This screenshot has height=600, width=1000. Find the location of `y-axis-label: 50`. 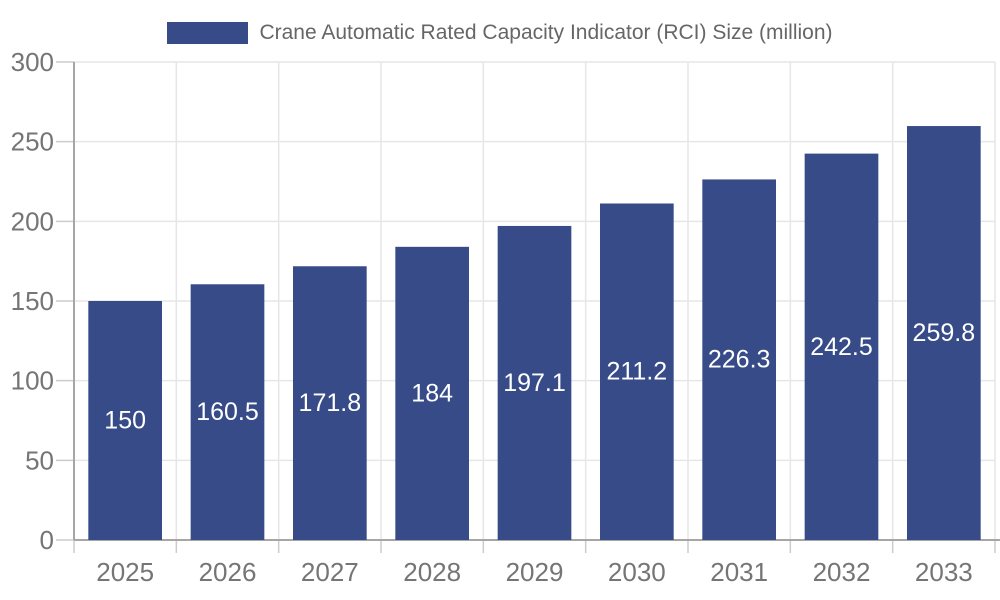

y-axis-label: 50 is located at coordinates (39, 460).